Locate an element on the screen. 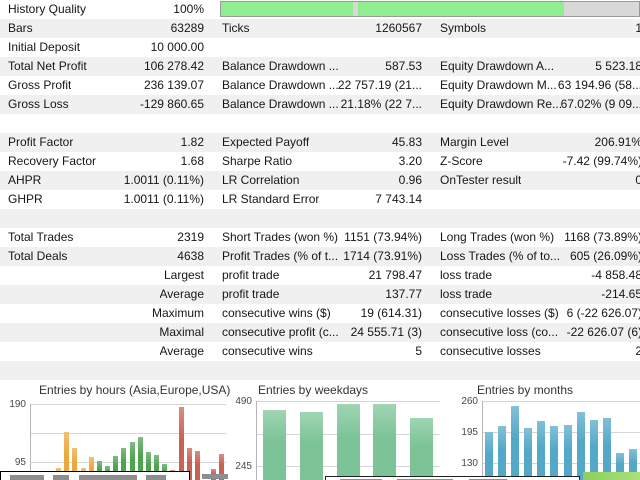 This screenshot has height=480, width=640. y-axis-tick-label: 490 is located at coordinates (243, 401).